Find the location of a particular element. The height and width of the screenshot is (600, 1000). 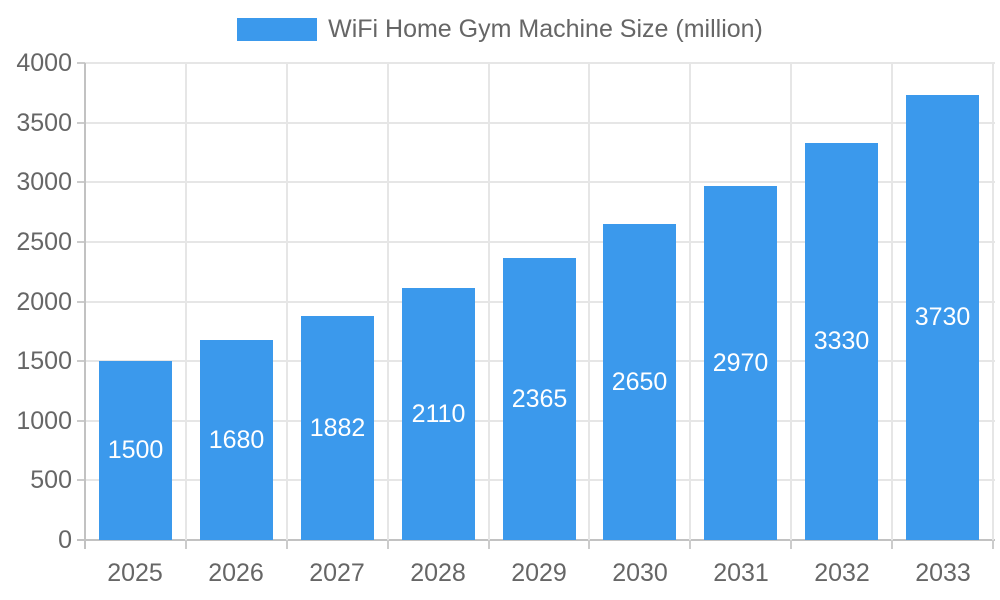

y-axis-tick-label: 500 is located at coordinates (51, 480).